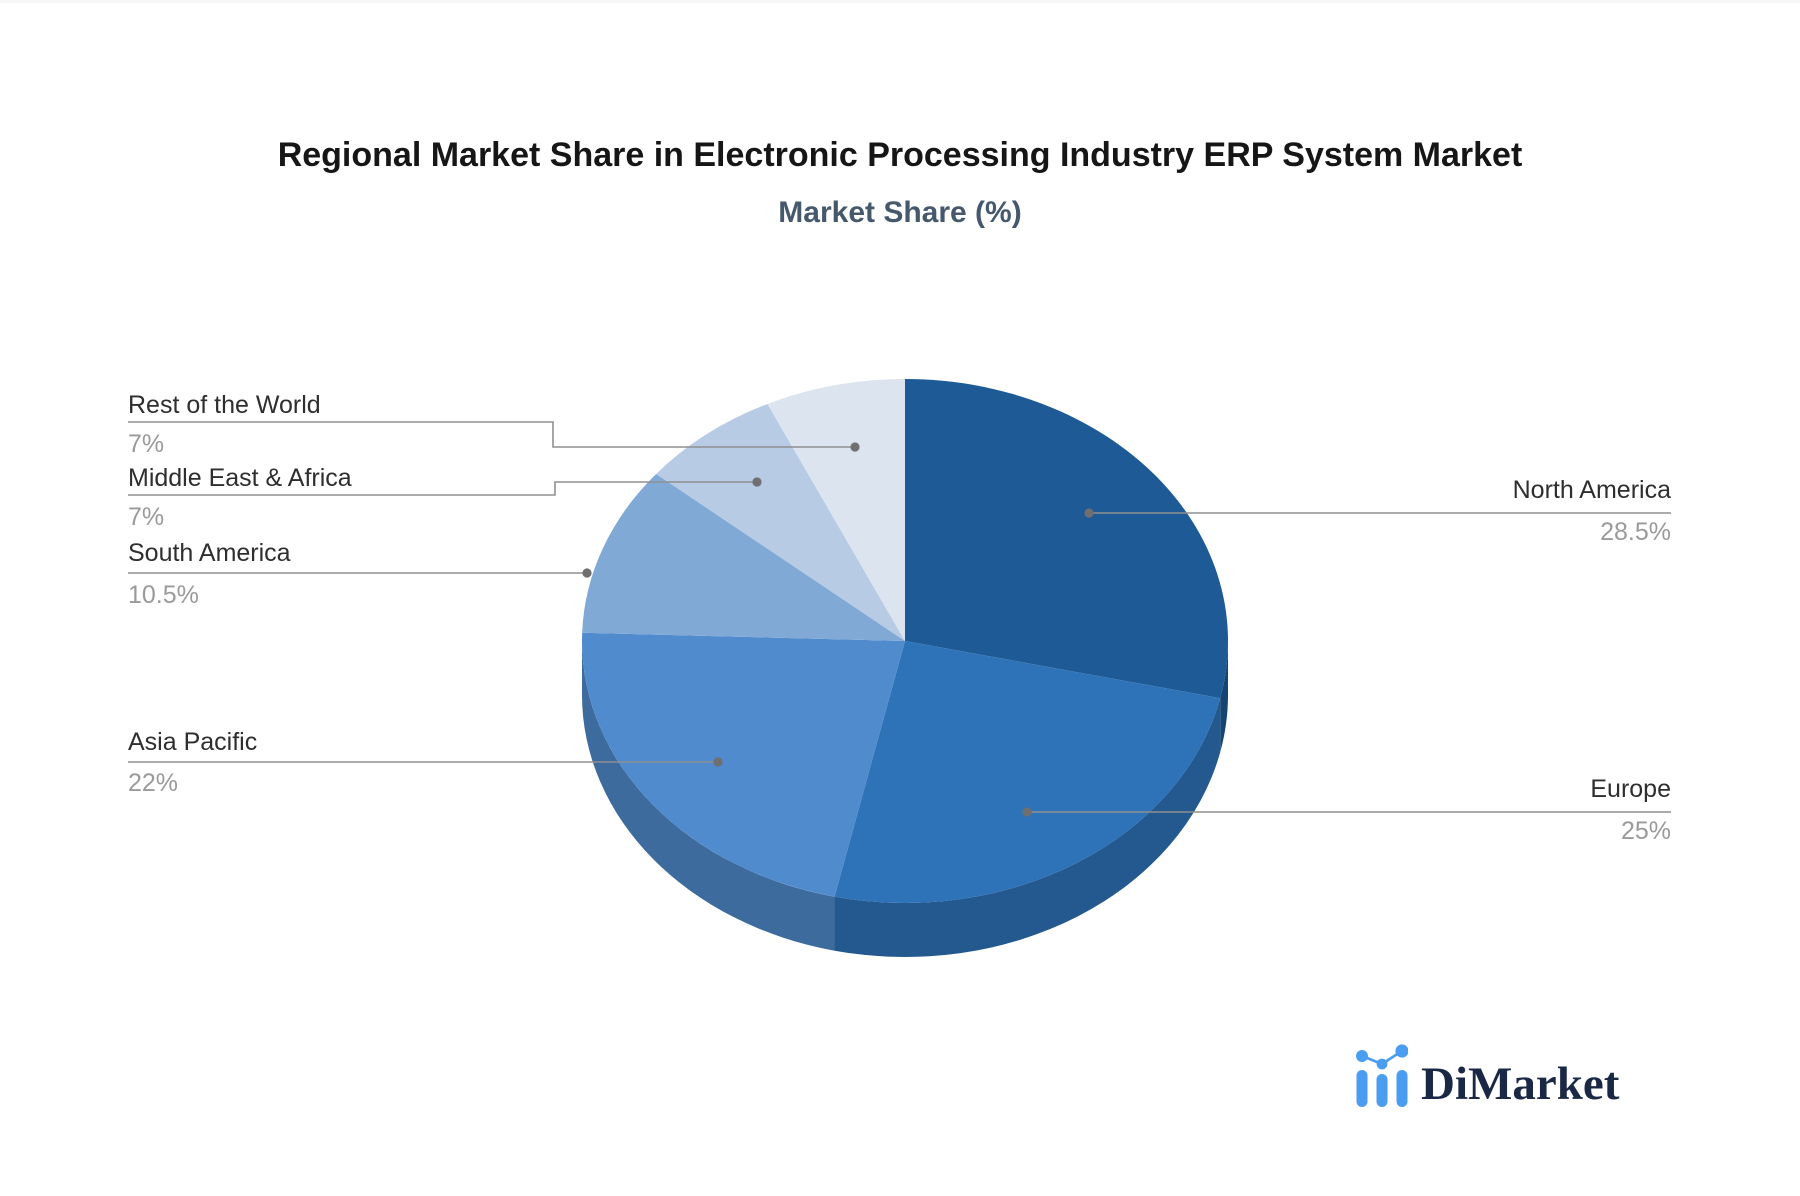 The width and height of the screenshot is (1800, 1196). Describe the element at coordinates (442, 488) in the screenshot. I see `leader-line-middle-east-africa` at that location.